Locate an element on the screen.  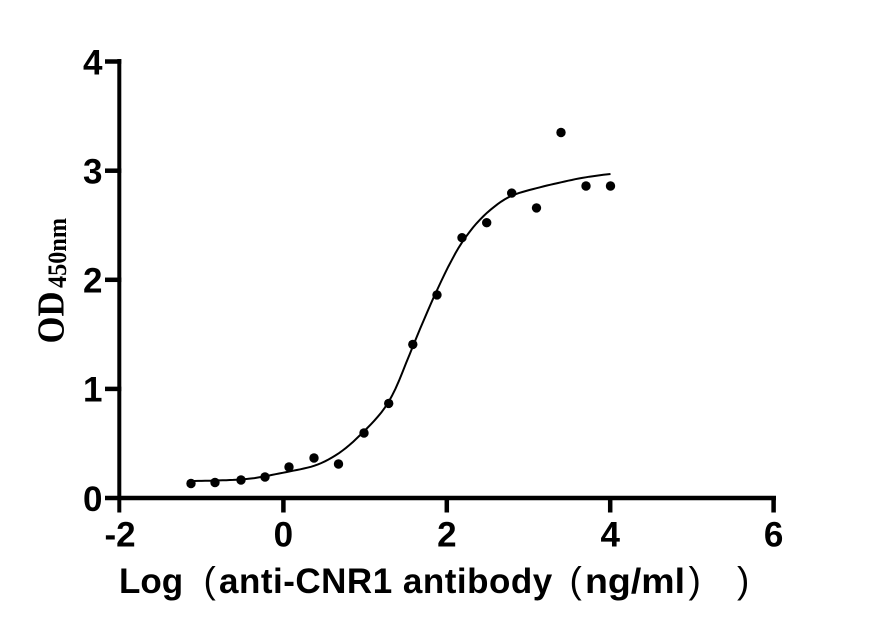
svg-text: 450nm is located at coordinates (57, 253).